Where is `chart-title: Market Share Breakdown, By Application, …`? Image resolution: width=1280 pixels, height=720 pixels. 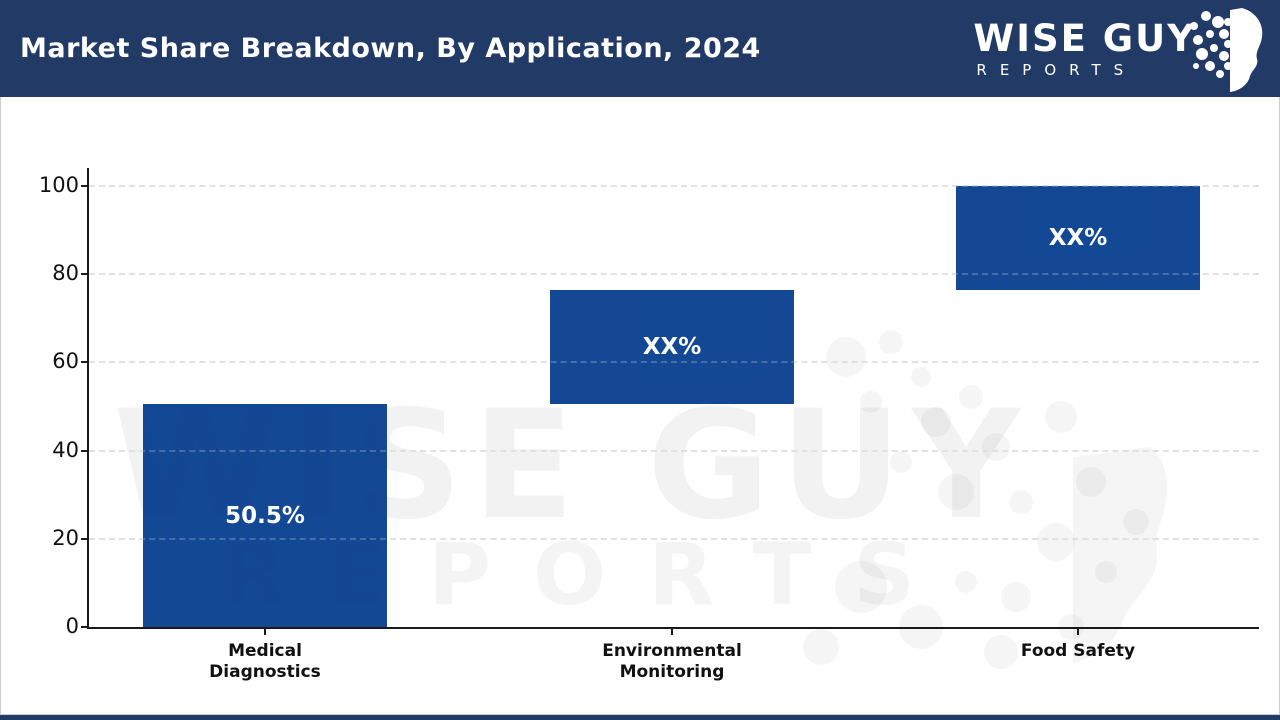 chart-title: Market Share Breakdown, By Application, … is located at coordinates (390, 48).